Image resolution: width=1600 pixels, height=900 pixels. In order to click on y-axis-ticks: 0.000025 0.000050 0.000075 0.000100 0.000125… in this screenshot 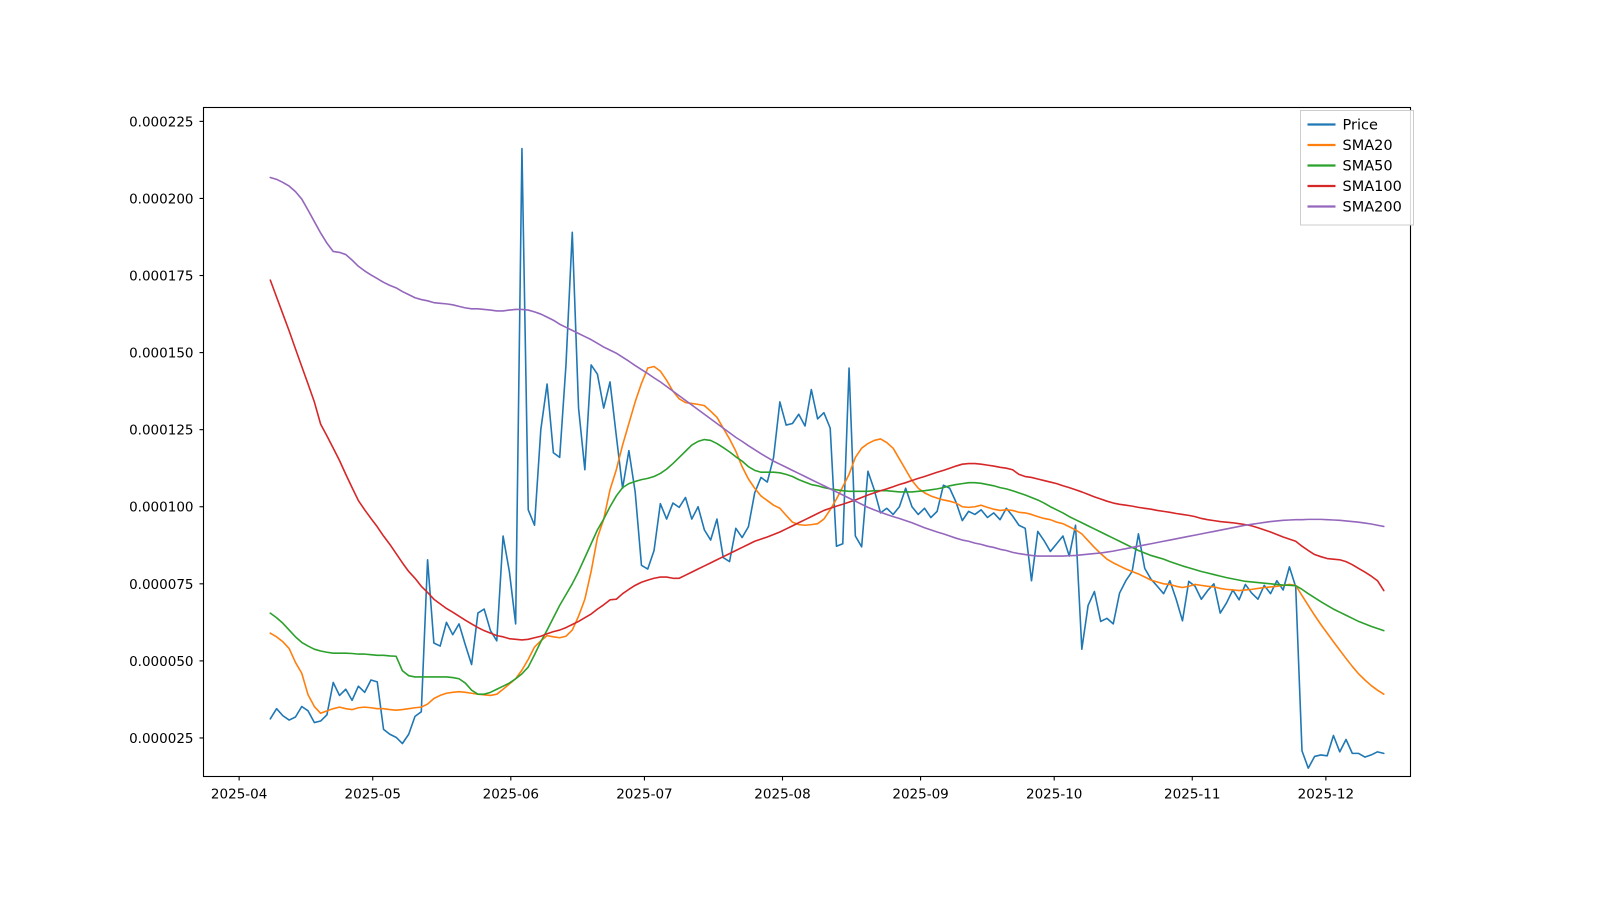, I will do `click(166, 430)`.